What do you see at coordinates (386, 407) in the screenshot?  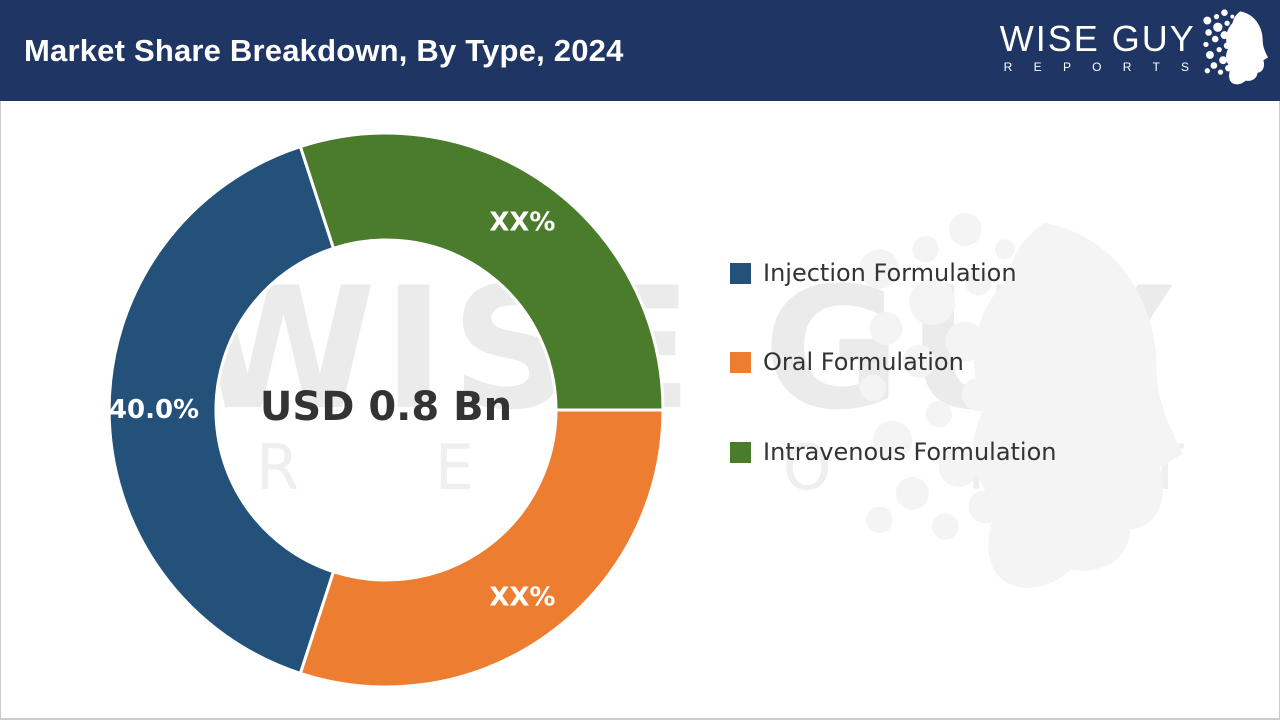 I see `donut-center-value: USD 0.8 Bn` at bounding box center [386, 407].